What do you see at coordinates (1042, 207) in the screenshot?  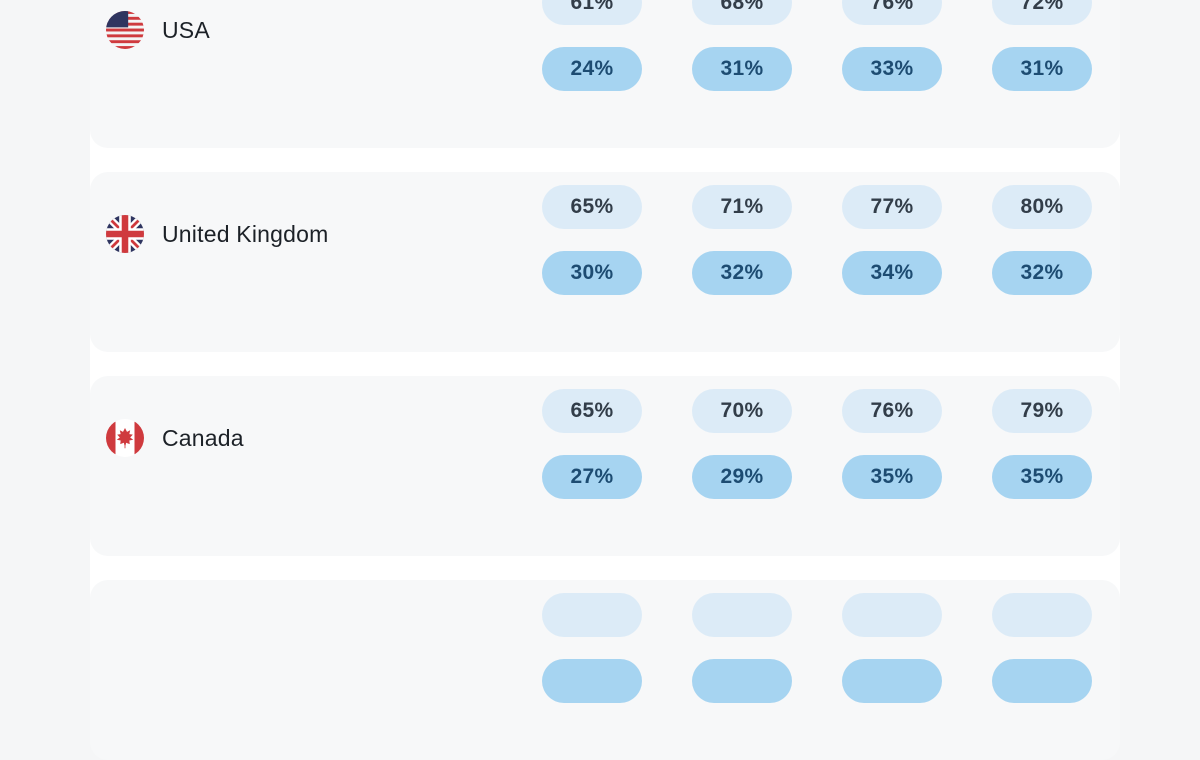 I see `top-percent-pill: 80%` at bounding box center [1042, 207].